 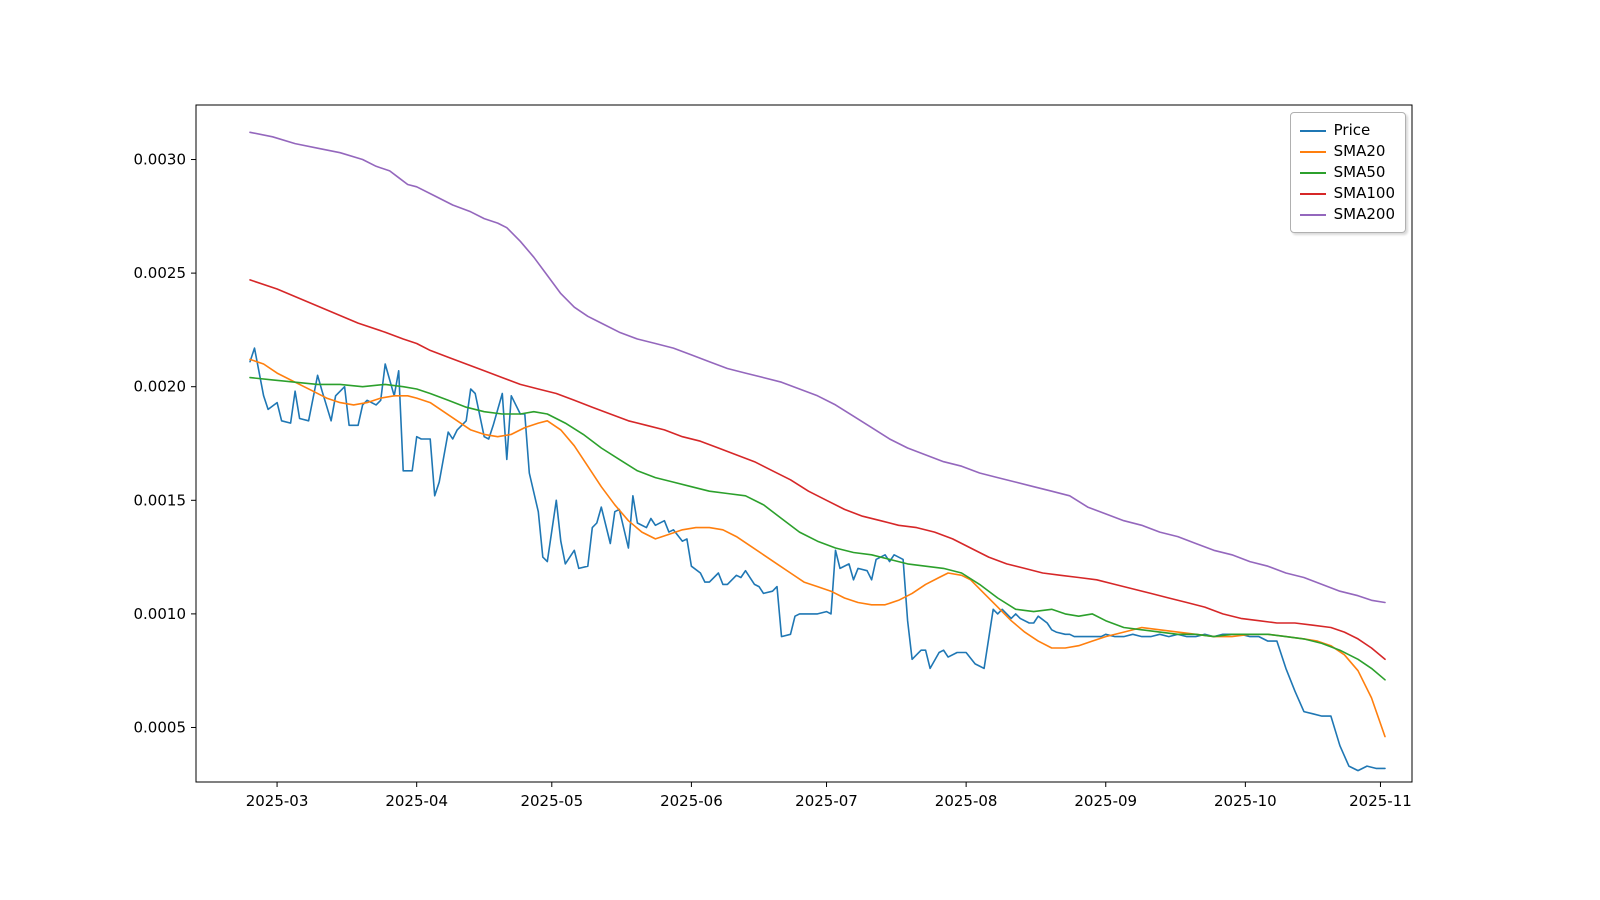 I want to click on y-tick-label: 0.0030, so click(x=160, y=160).